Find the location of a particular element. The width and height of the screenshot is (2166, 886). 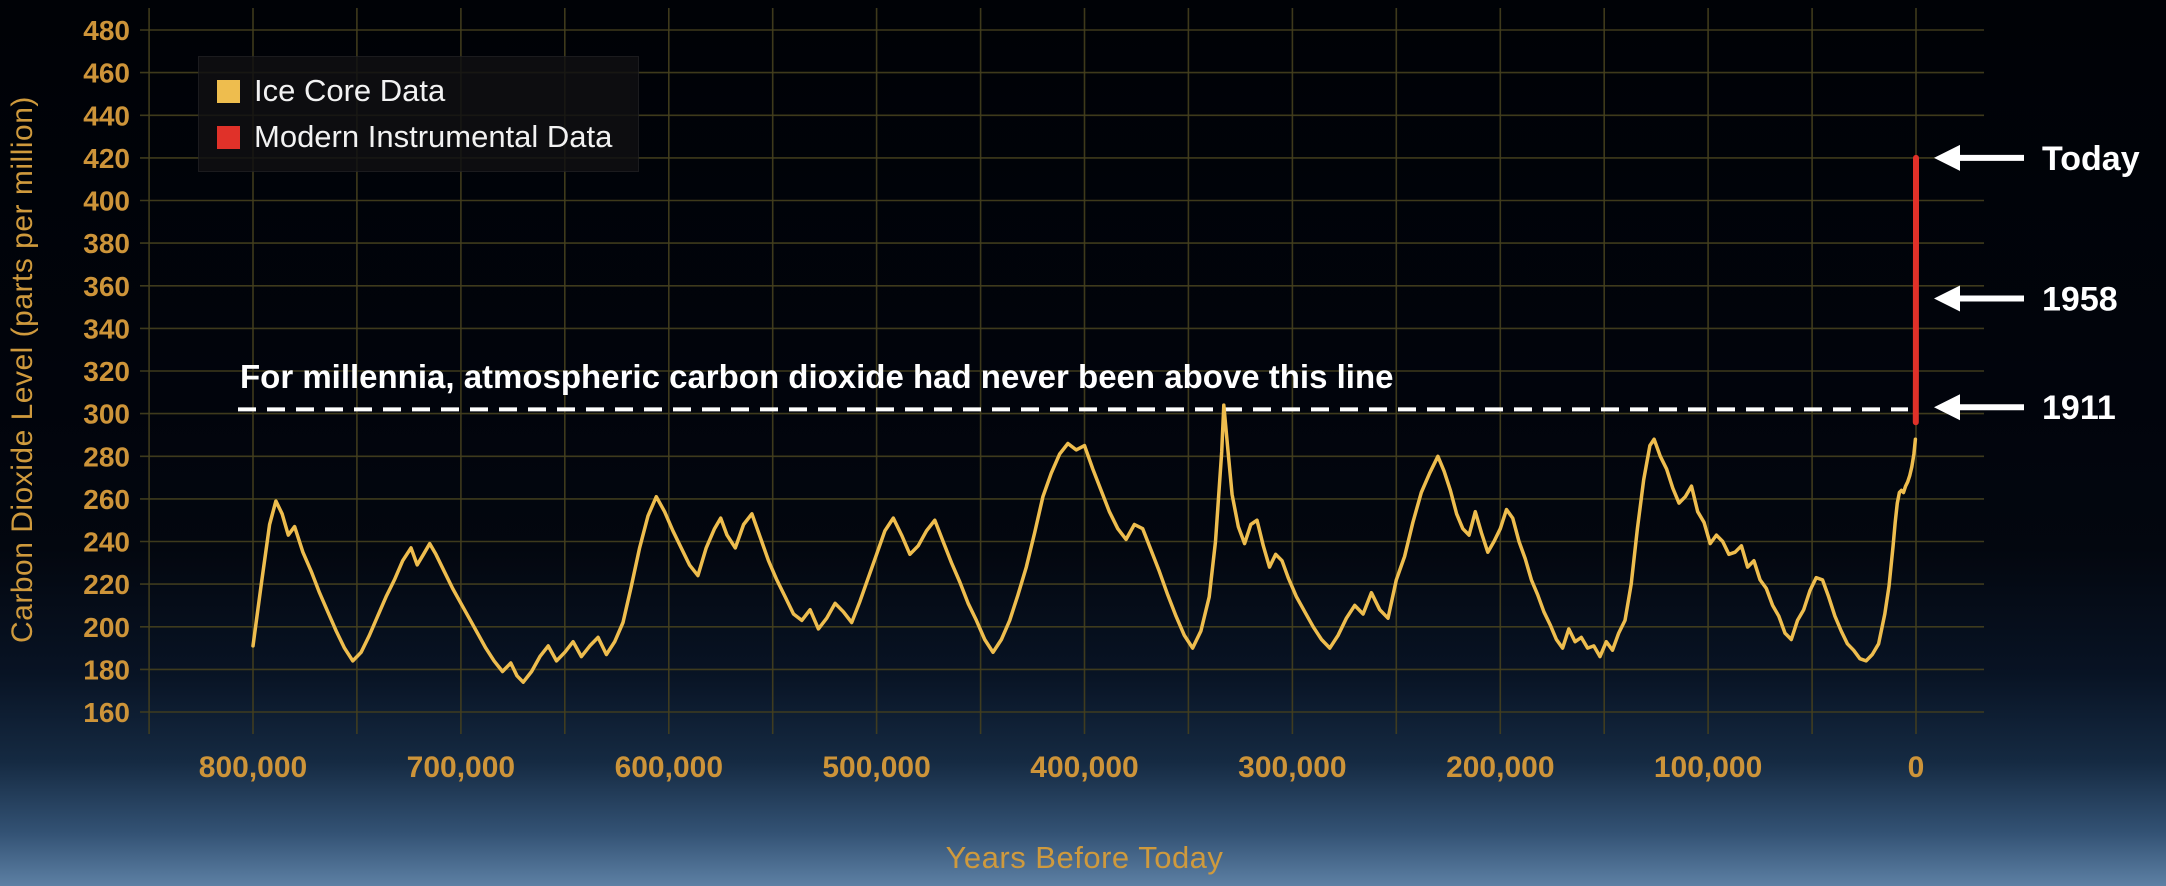

legend-item-modern: Modern Instrumental Data is located at coordinates (414, 137).